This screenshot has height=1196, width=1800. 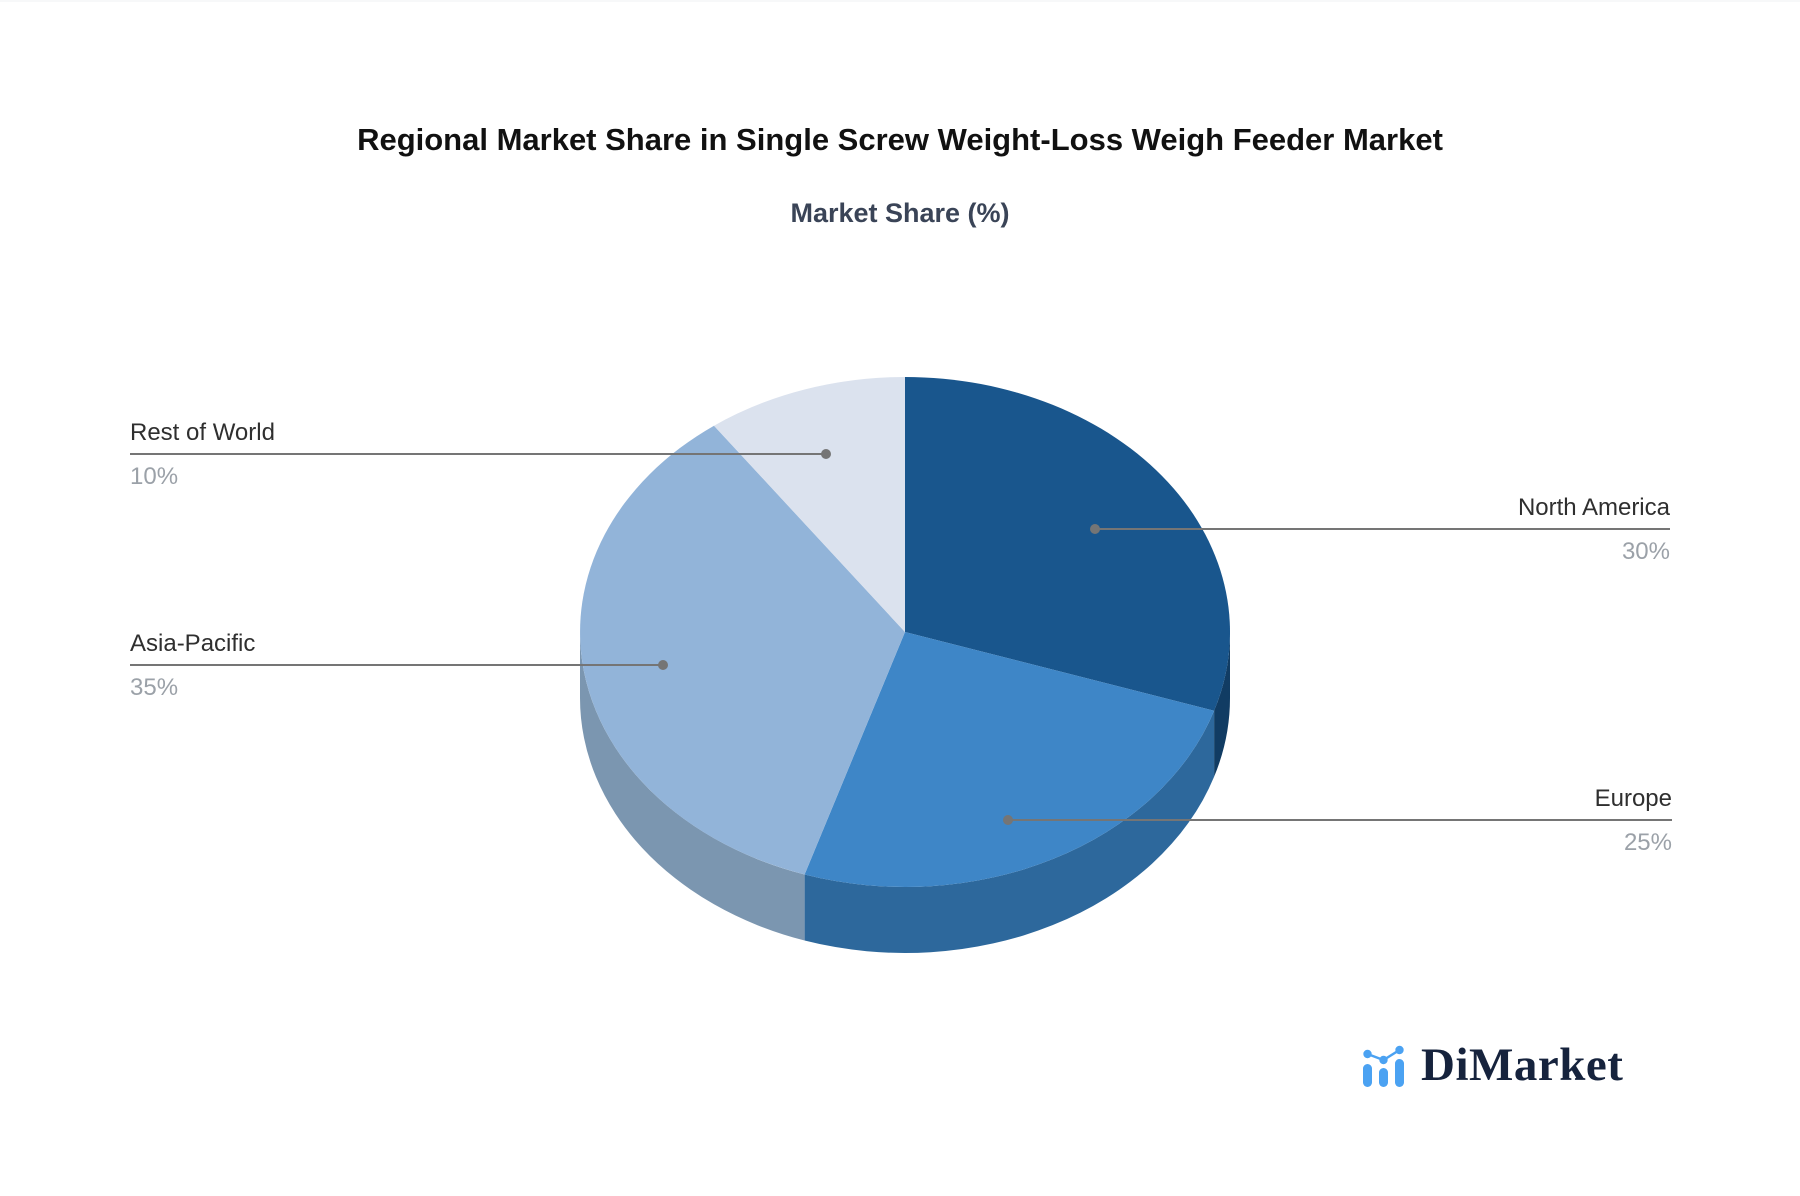 What do you see at coordinates (1645, 551) in the screenshot?
I see `callout-value: 30%` at bounding box center [1645, 551].